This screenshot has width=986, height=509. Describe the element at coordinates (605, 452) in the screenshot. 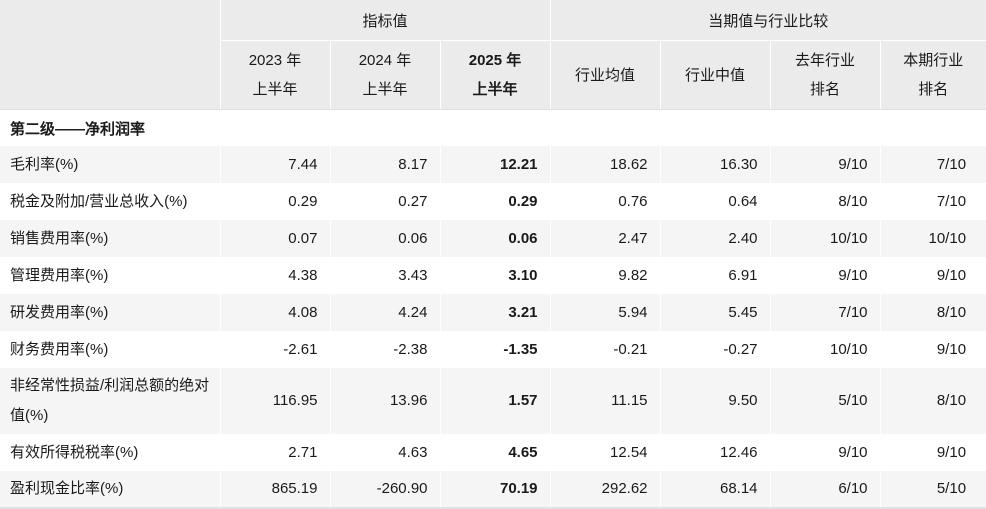

I see `value-cell: 12.54` at that location.